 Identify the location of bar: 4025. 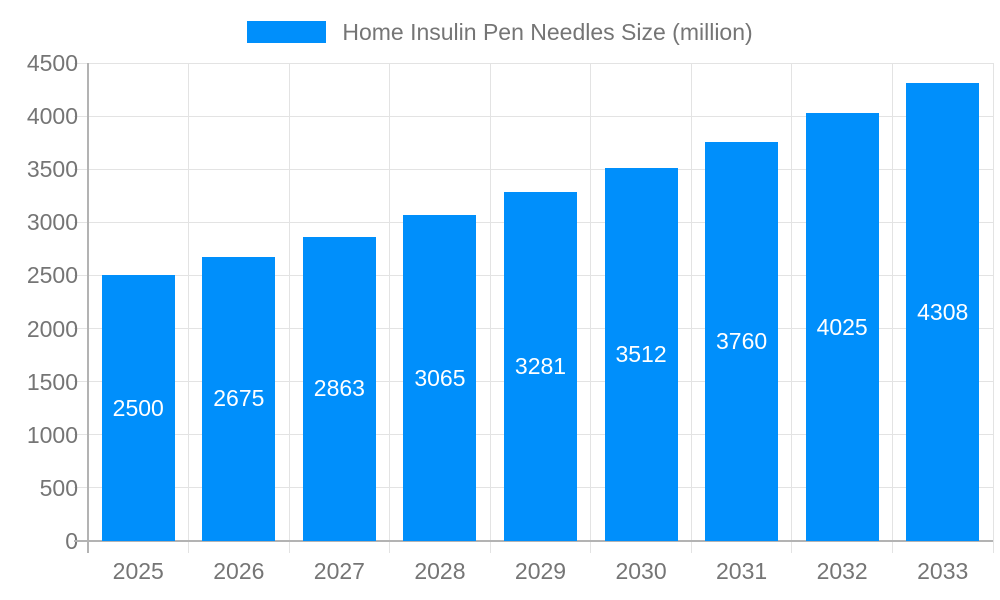
(842, 327).